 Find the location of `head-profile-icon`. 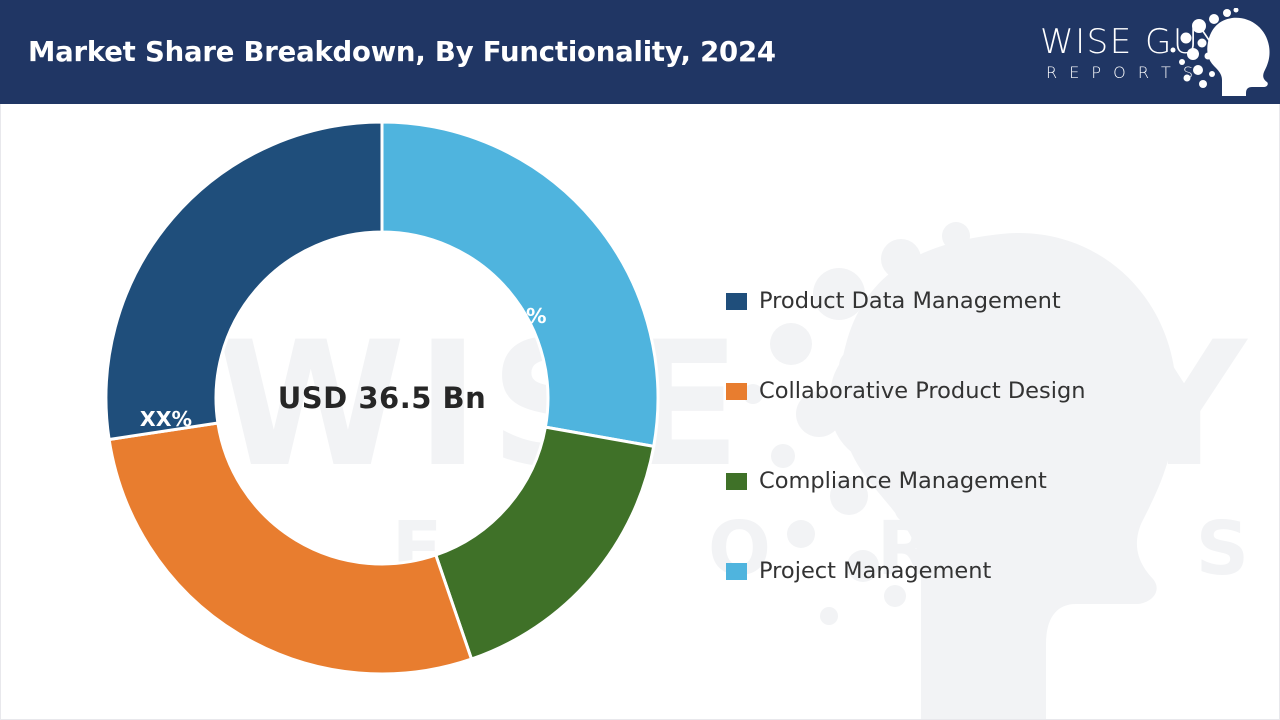

head-profile-icon is located at coordinates (1220, 52).